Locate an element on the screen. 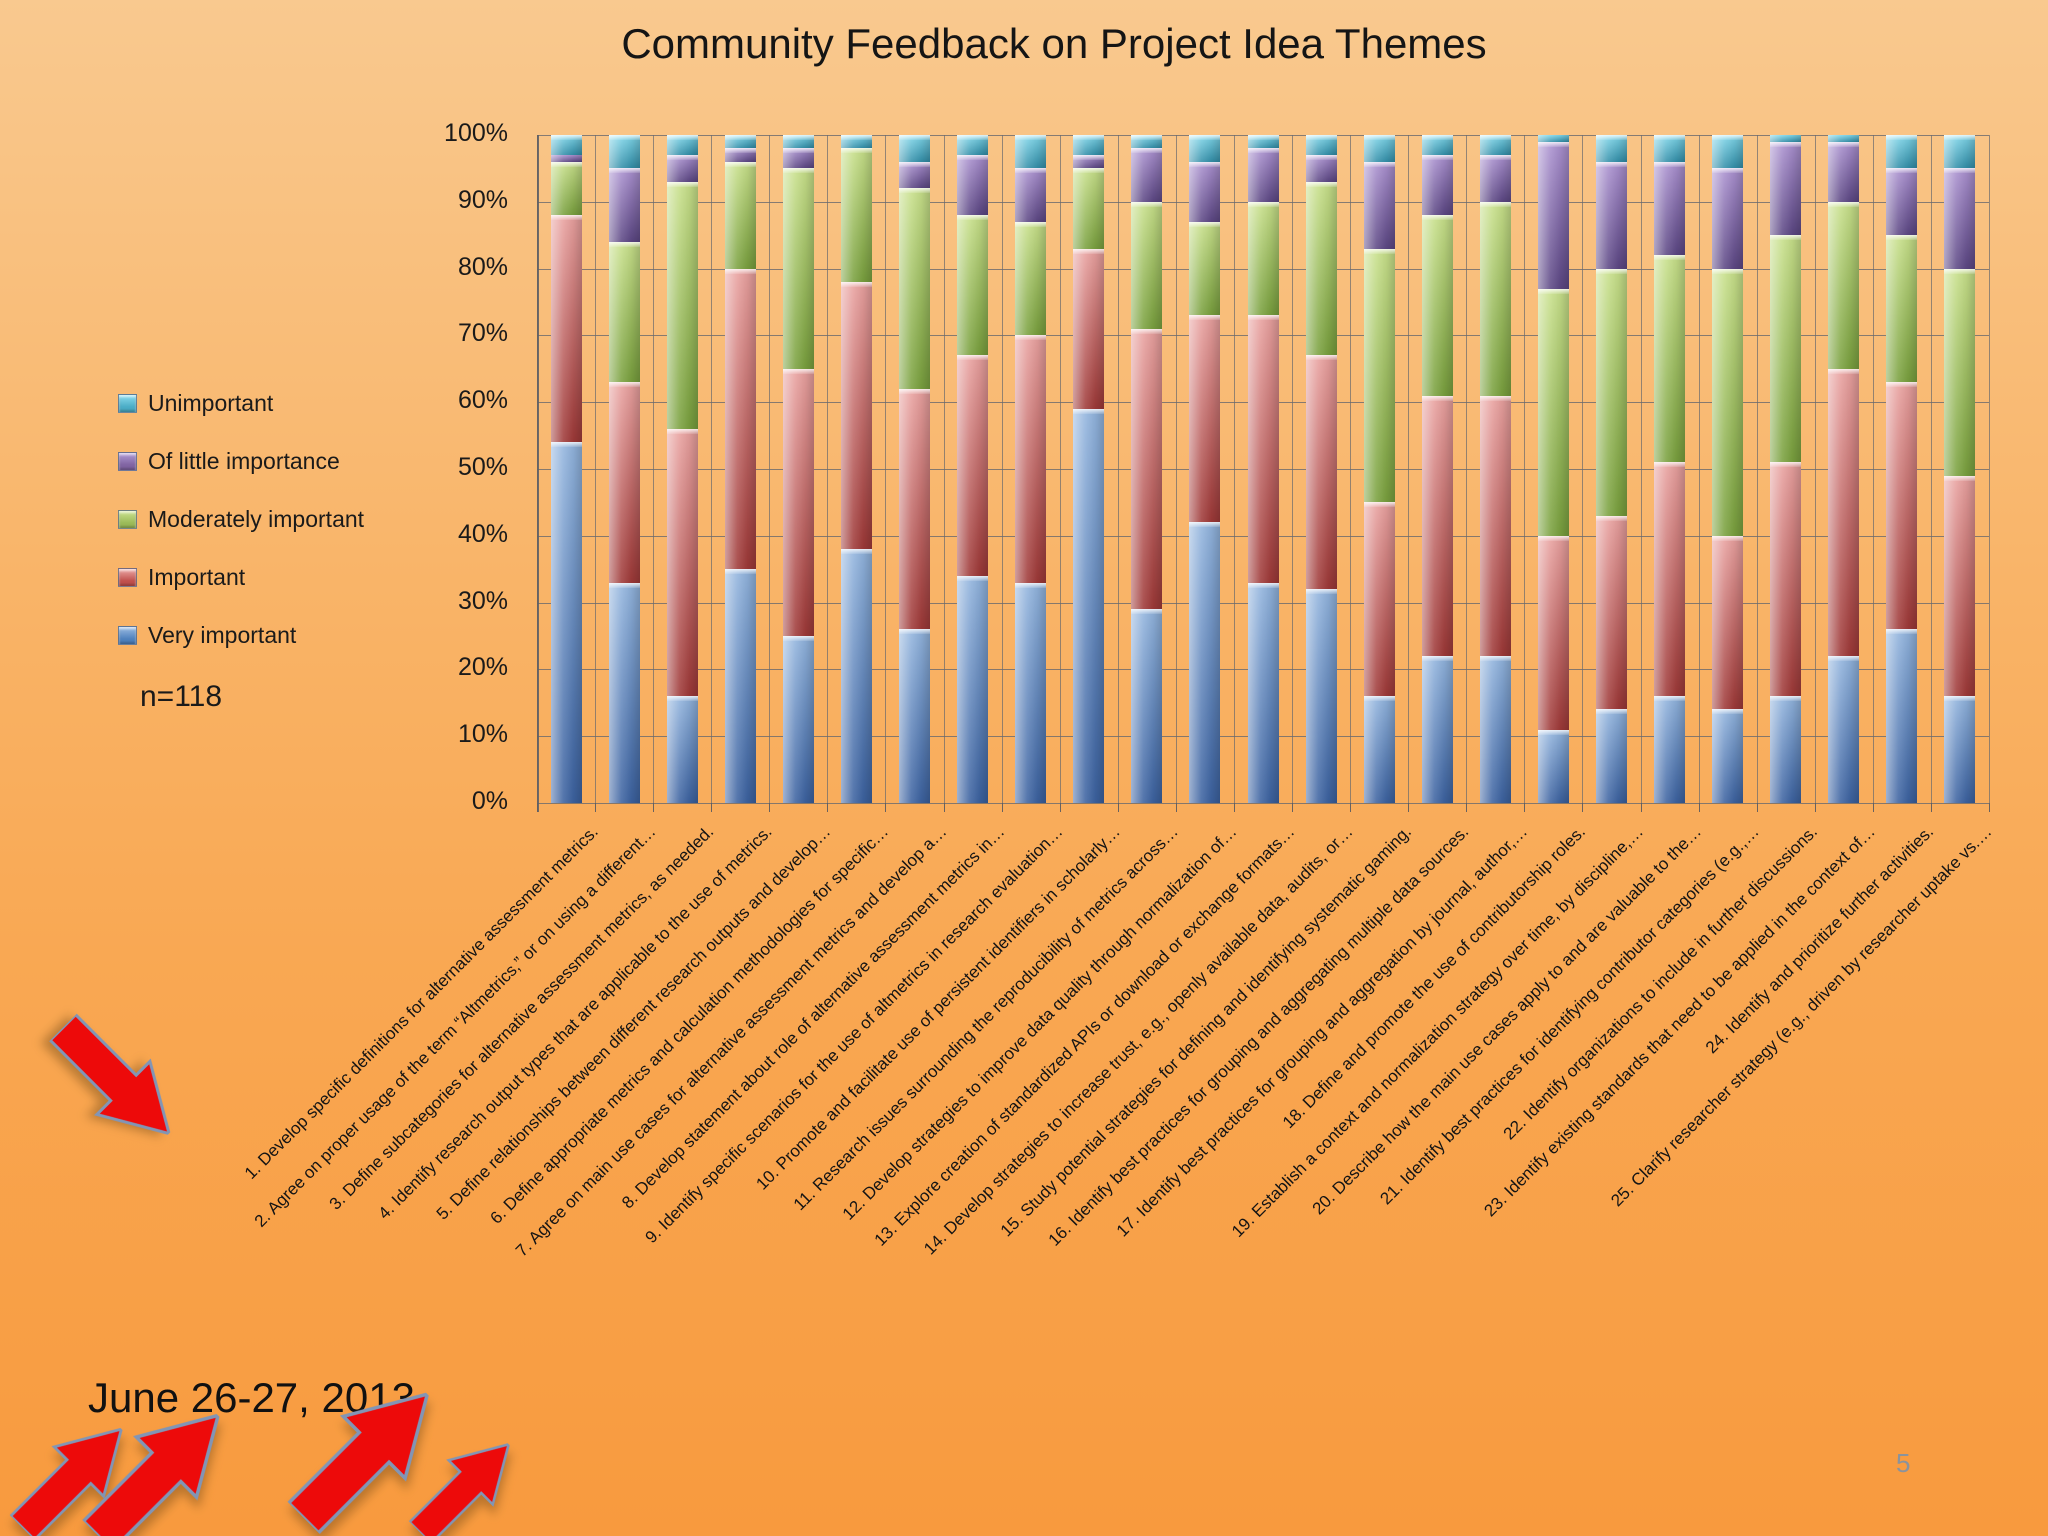 The width and height of the screenshot is (2048, 1536). legend-label: Of little importance is located at coordinates (244, 460).